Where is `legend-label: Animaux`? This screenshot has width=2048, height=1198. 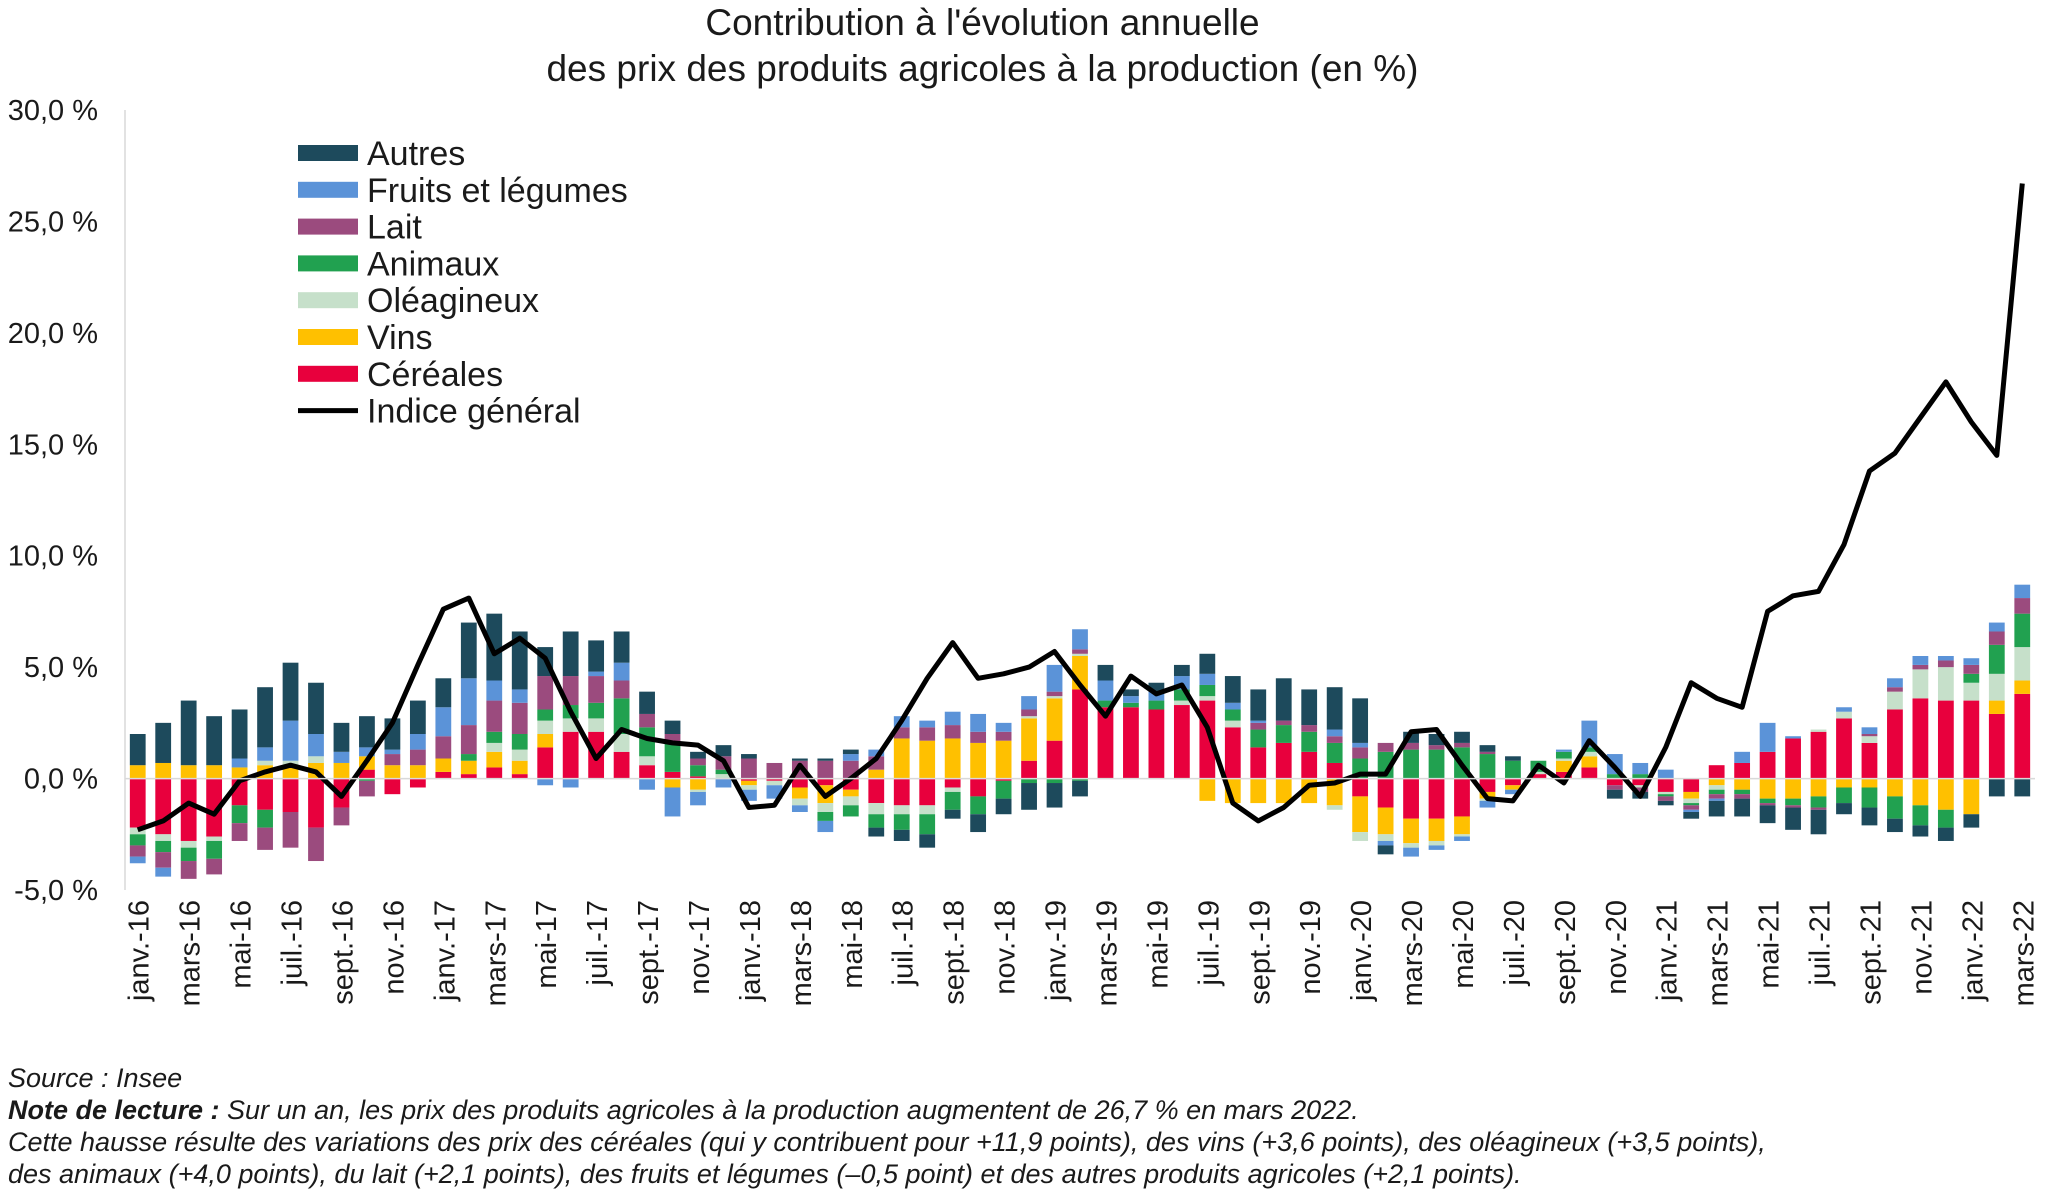 legend-label: Animaux is located at coordinates (433, 264).